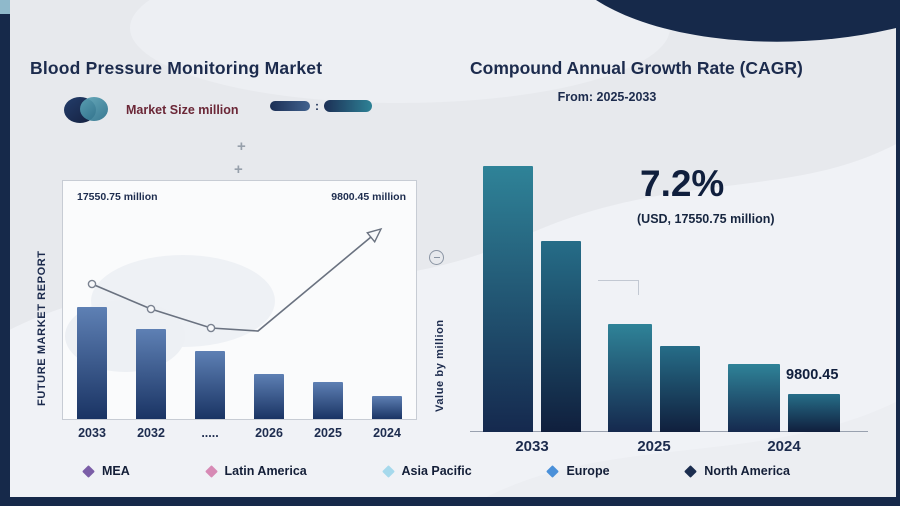 The width and height of the screenshot is (900, 506). Describe the element at coordinates (321, 106) in the screenshot. I see `pill-decoration: :` at that location.